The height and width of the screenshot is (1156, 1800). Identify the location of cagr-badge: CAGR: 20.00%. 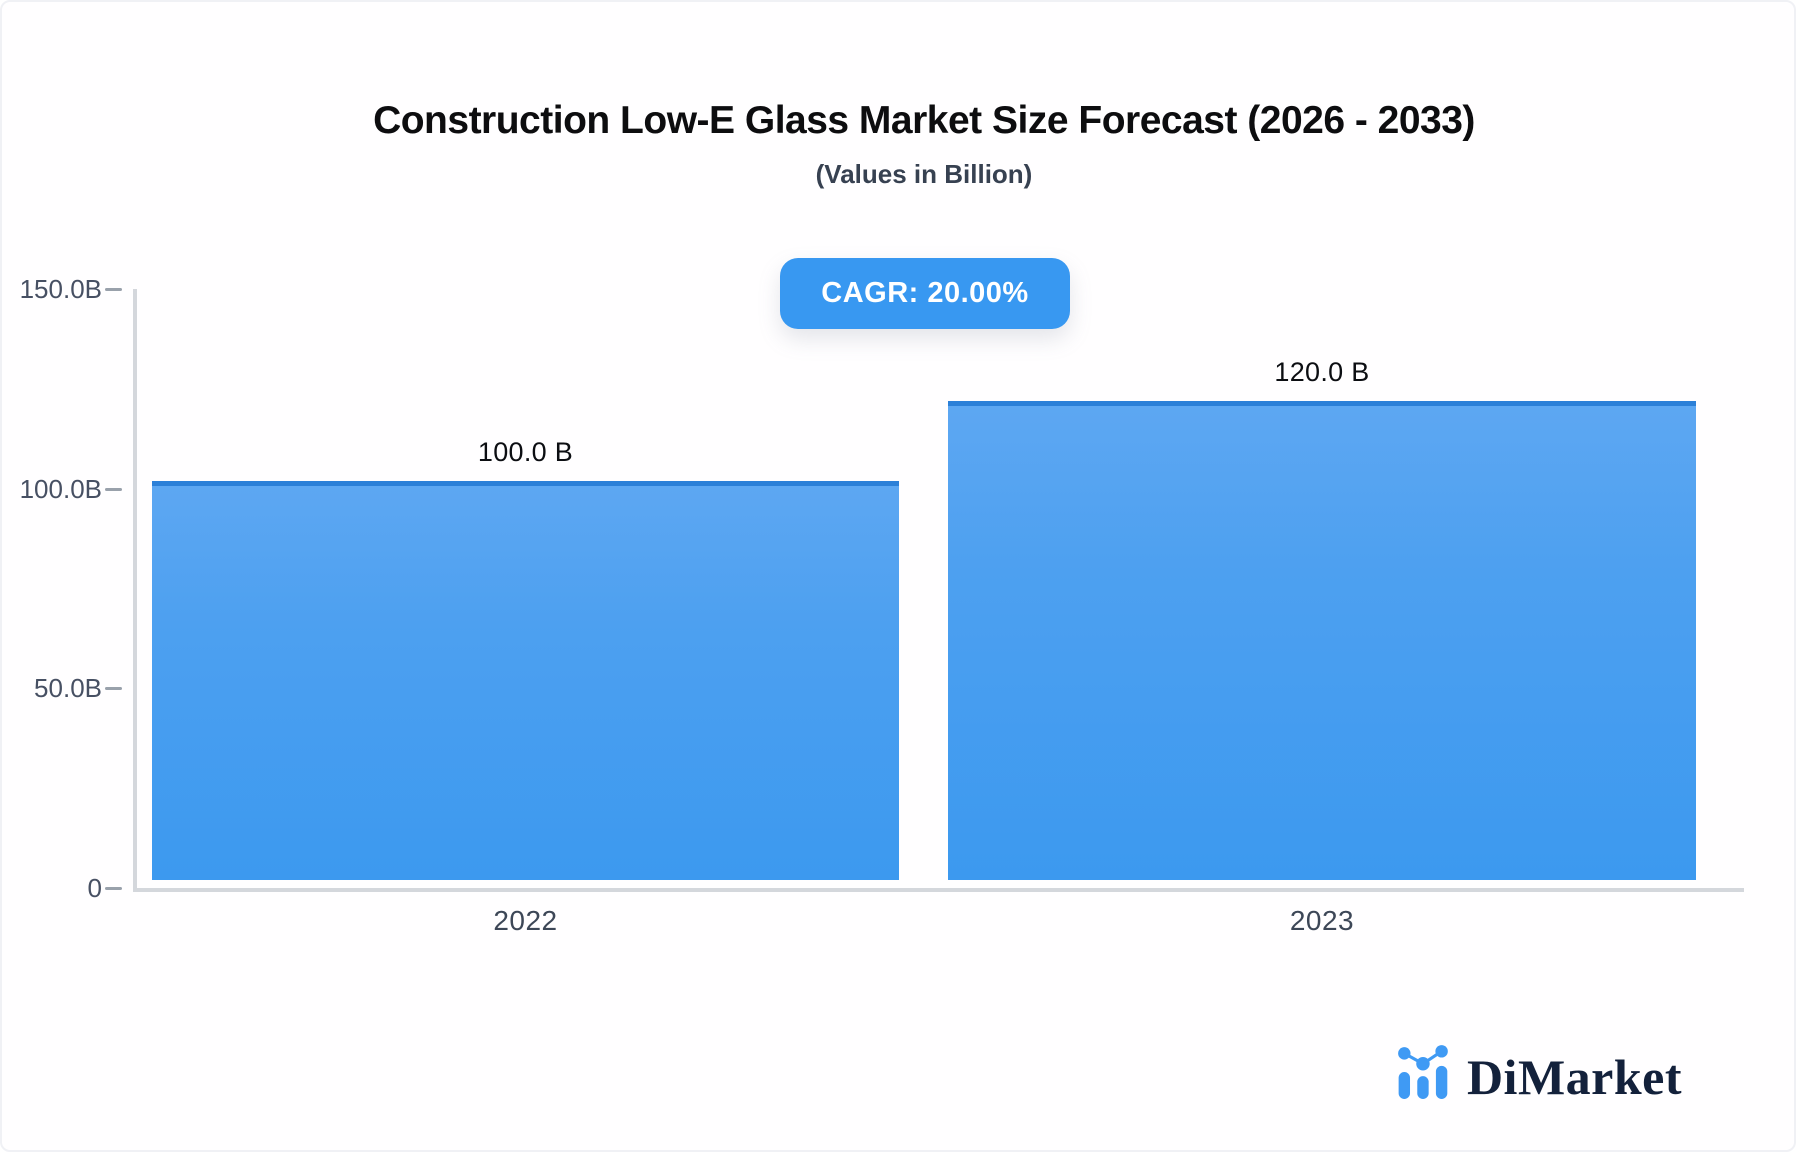
(925, 293).